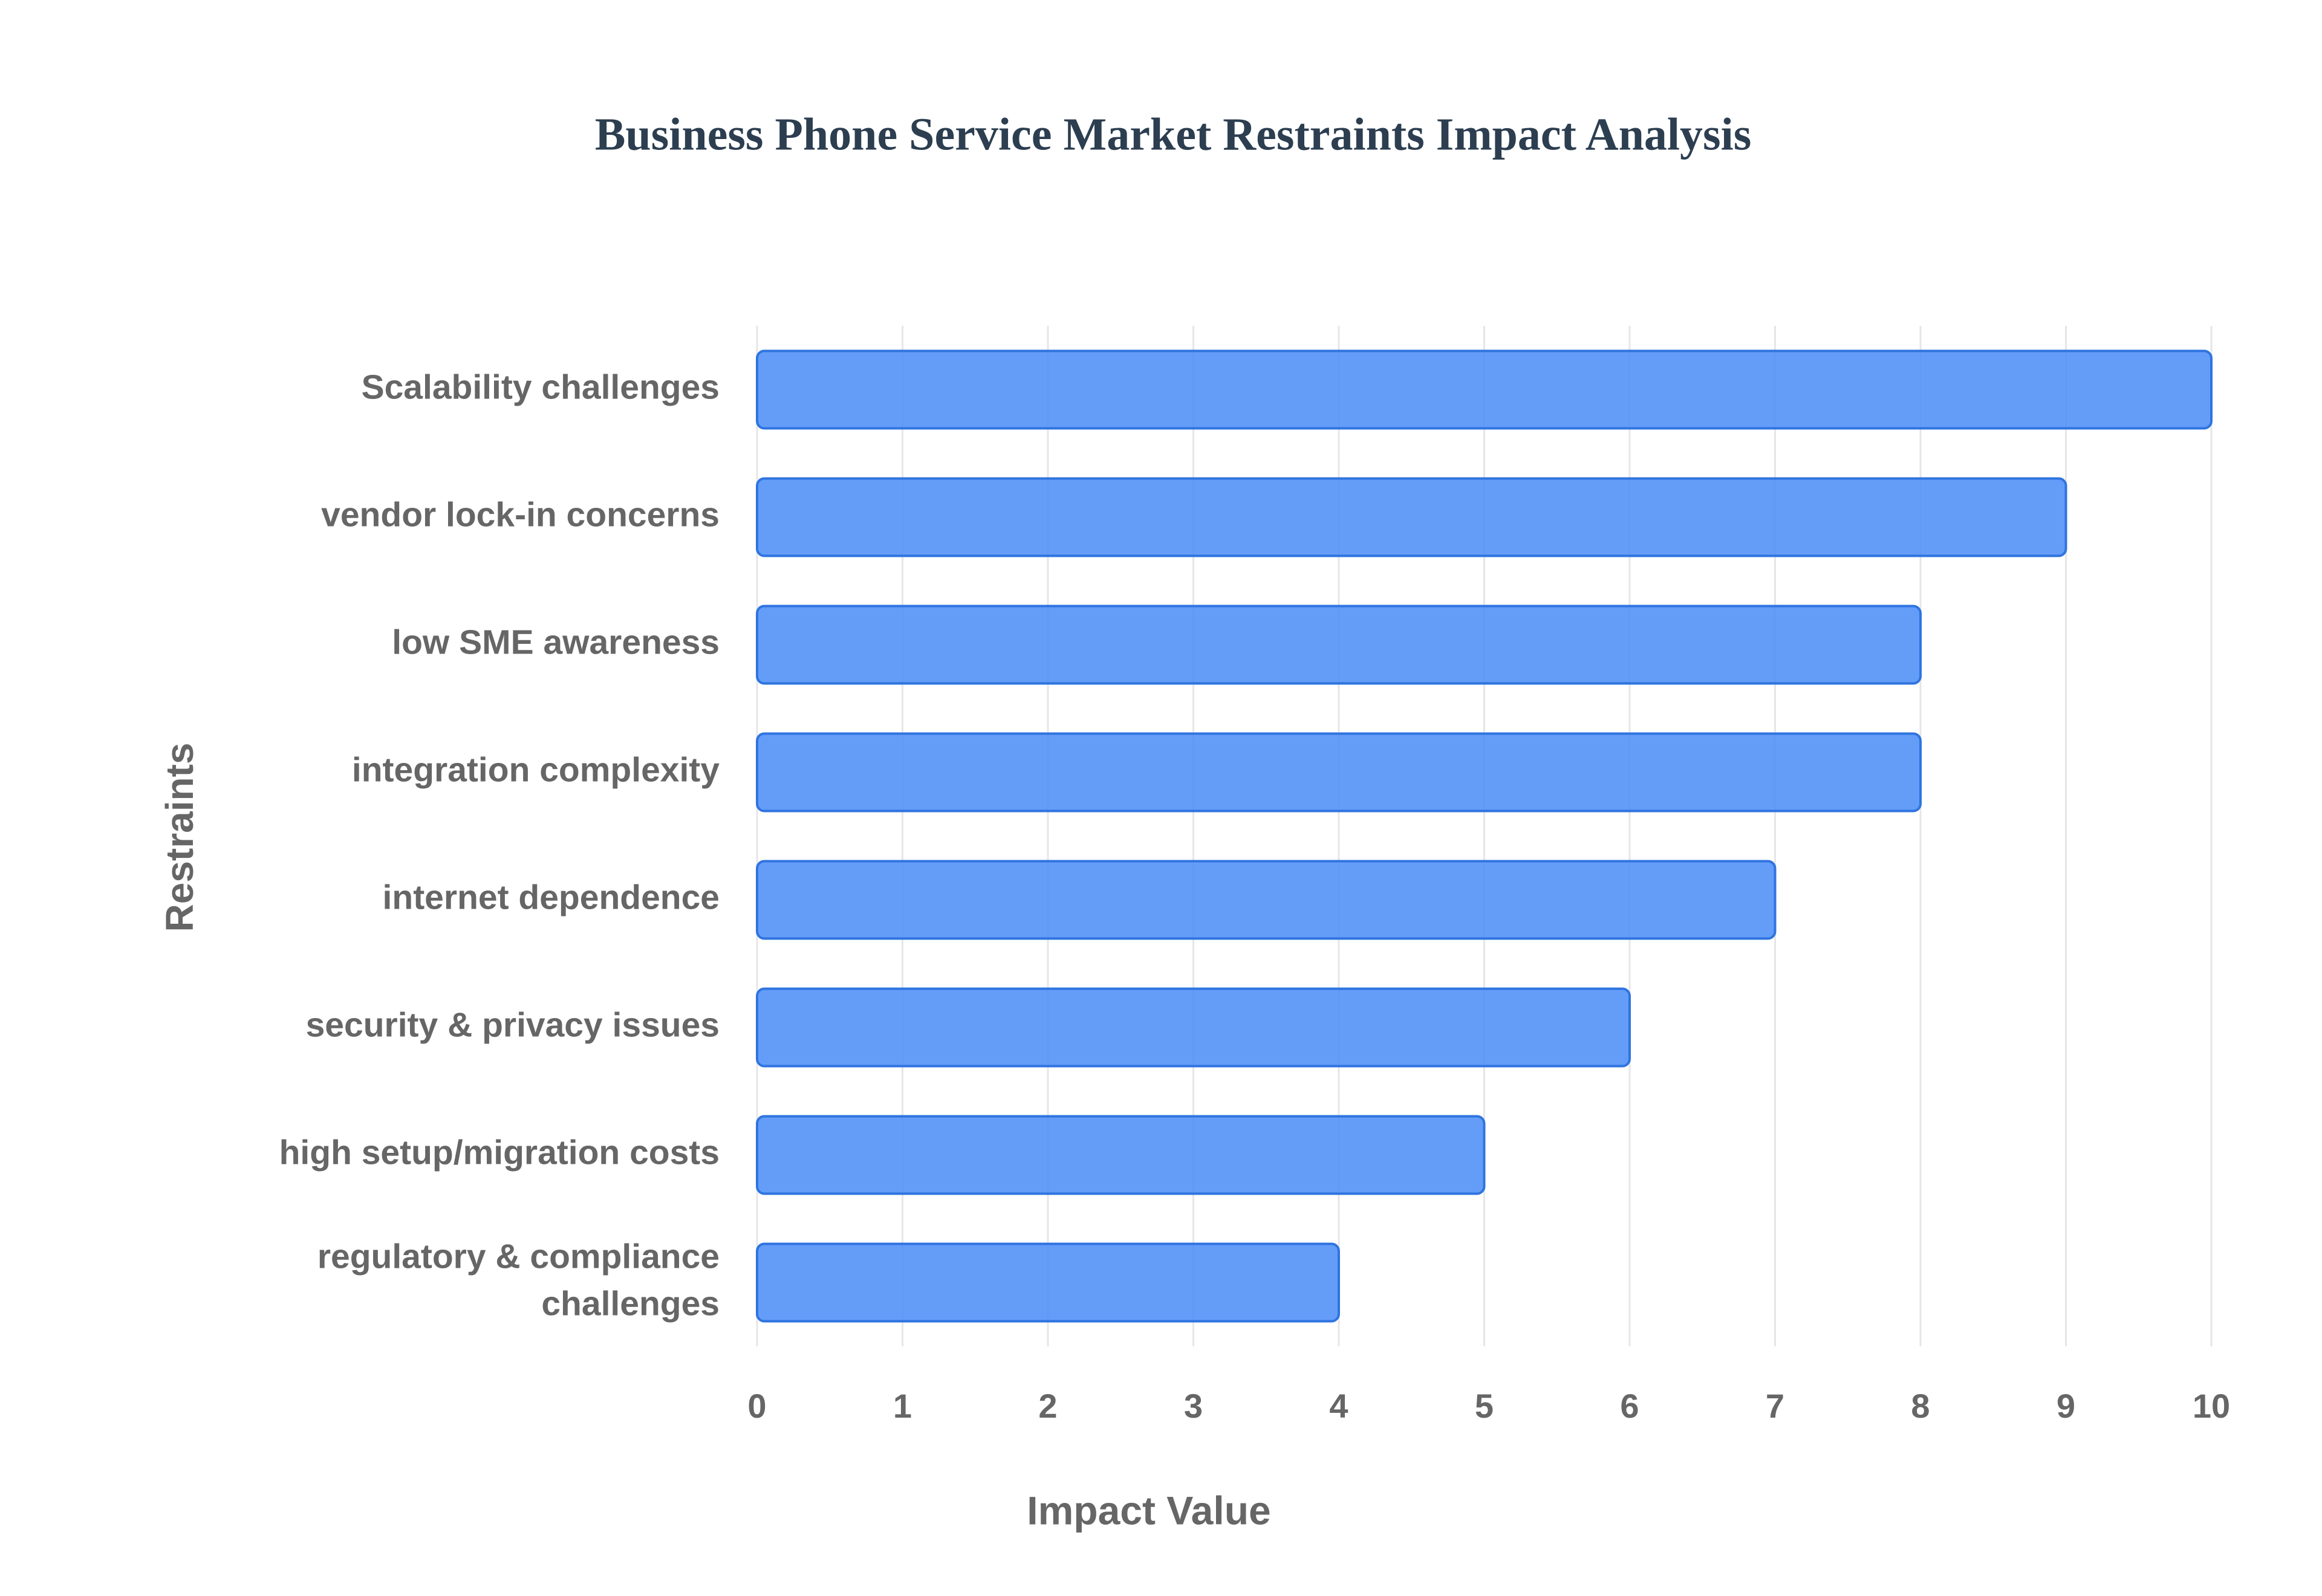 This screenshot has height=1596, width=2322. What do you see at coordinates (551, 897) in the screenshot?
I see `y-tick-label: internet dependence` at bounding box center [551, 897].